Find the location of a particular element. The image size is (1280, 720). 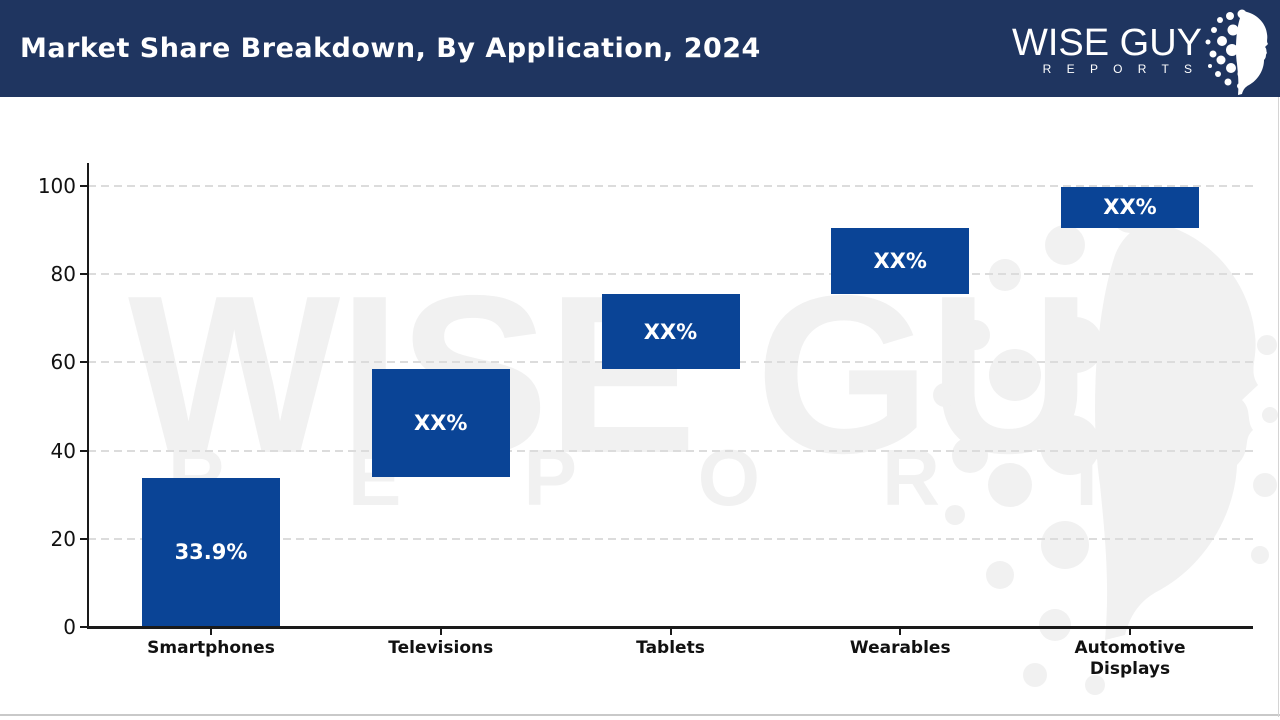

bar-value-label: 33.9% is located at coordinates (211, 552).